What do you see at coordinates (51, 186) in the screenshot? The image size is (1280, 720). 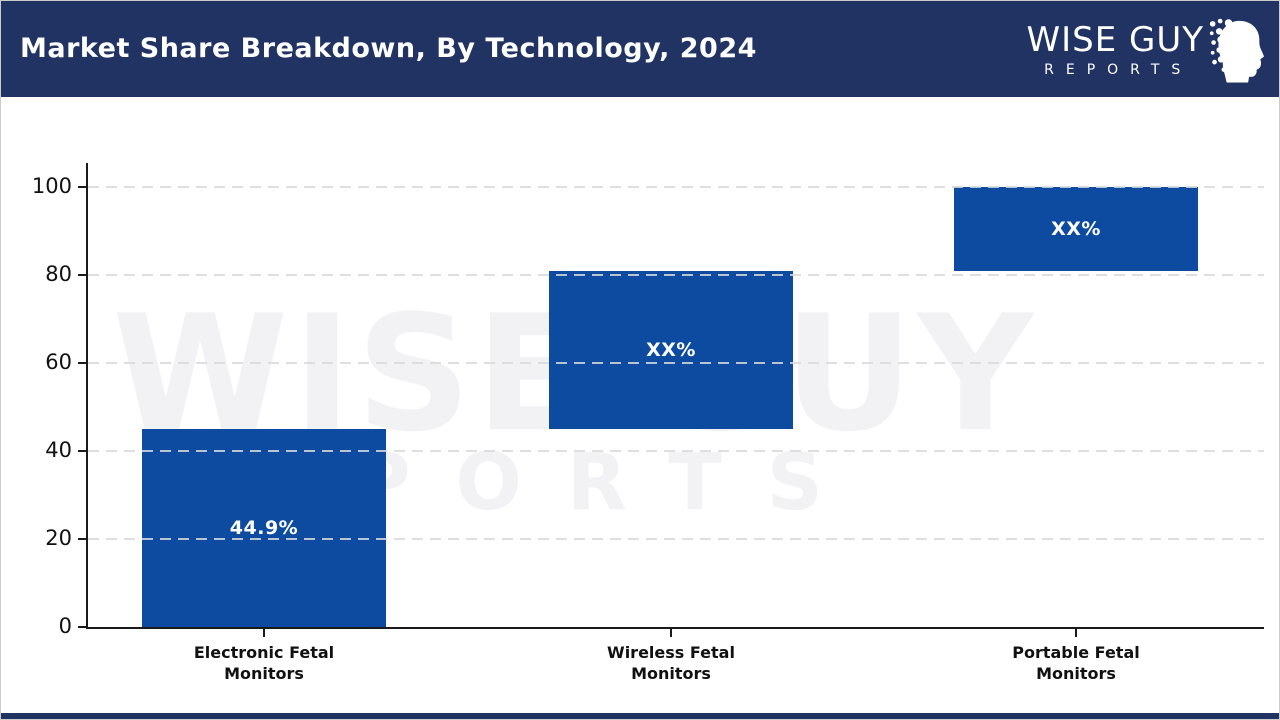 I see `y-tick-label: 100` at bounding box center [51, 186].